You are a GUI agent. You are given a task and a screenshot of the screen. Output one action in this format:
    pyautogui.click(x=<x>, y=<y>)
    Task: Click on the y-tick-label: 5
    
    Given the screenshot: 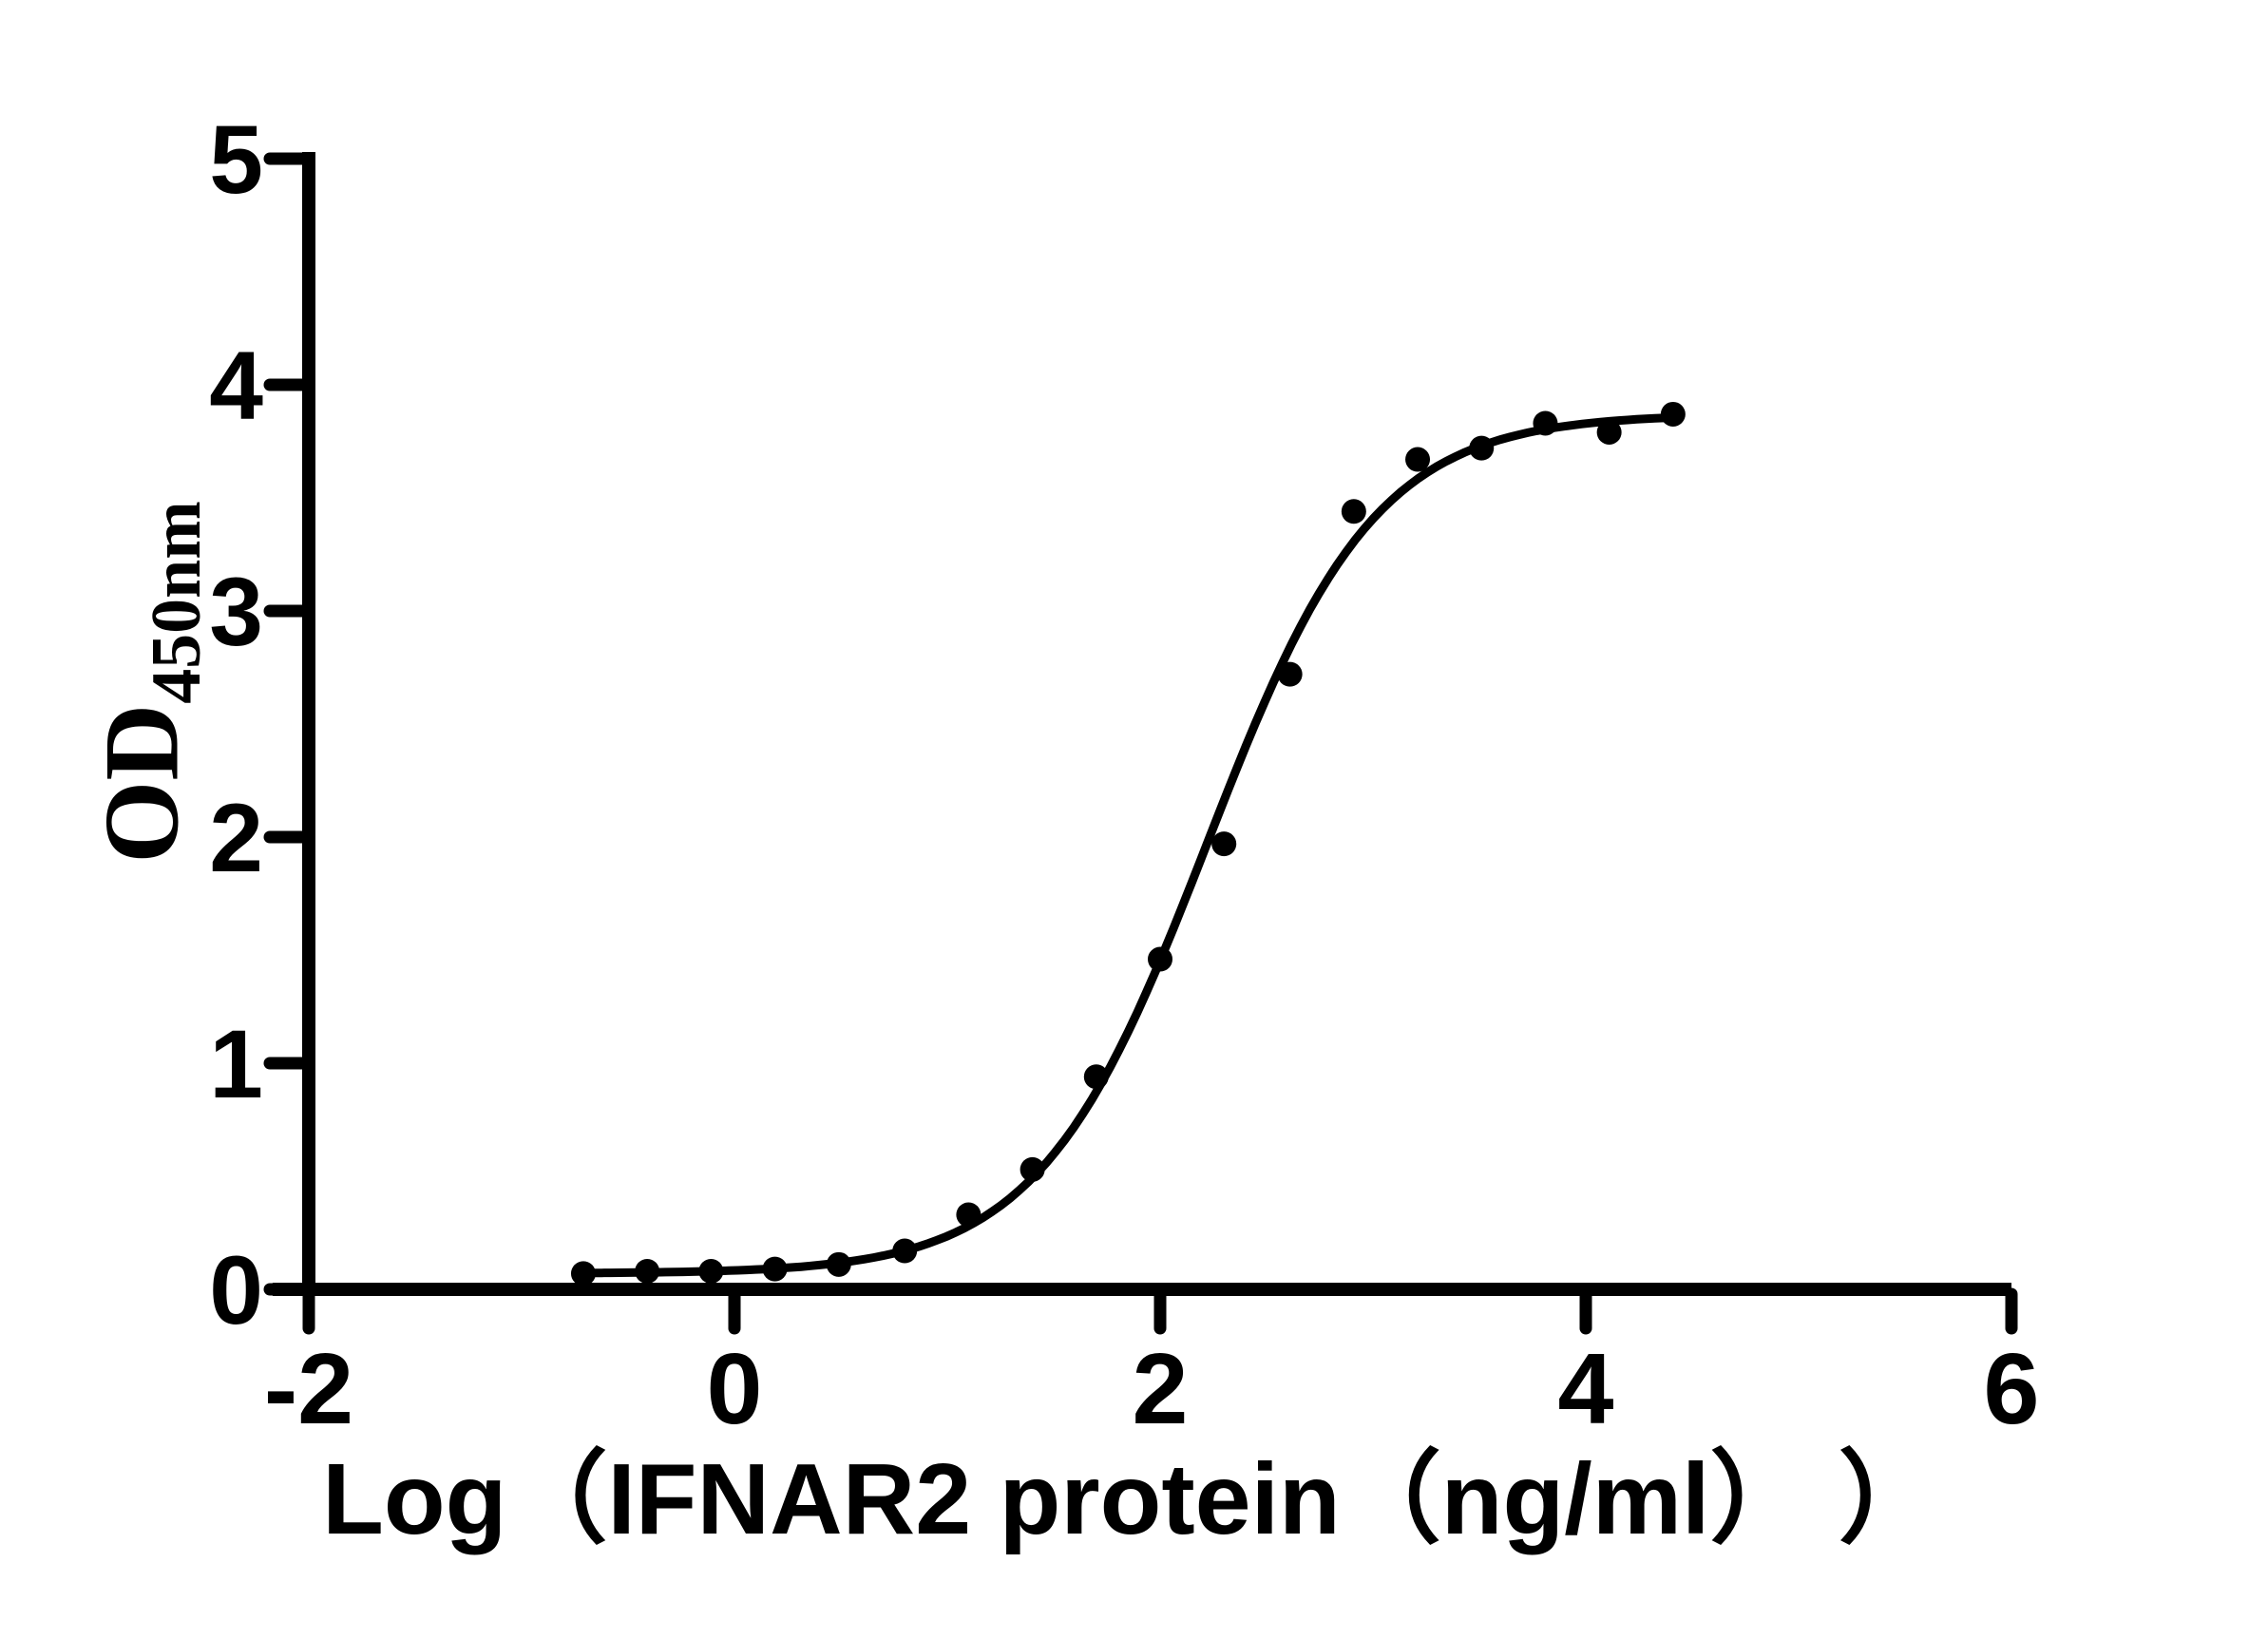 What is the action you would take?
    pyautogui.click(x=236, y=159)
    